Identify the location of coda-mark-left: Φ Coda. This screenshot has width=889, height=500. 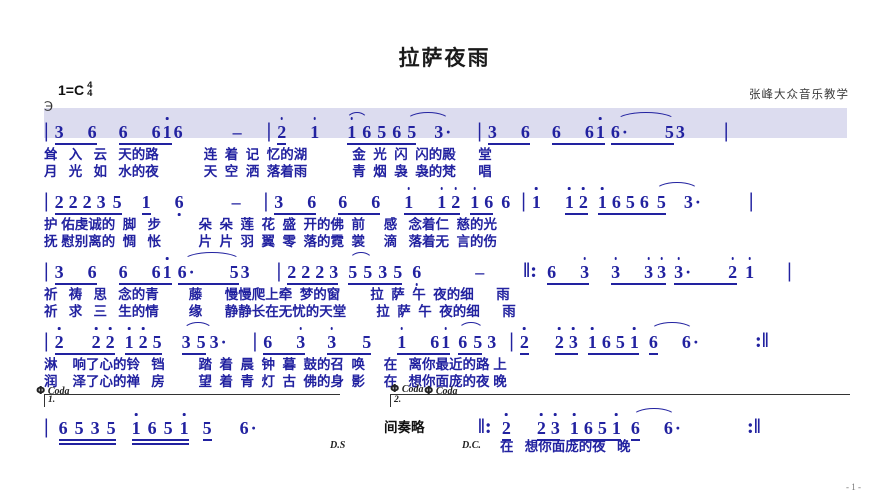
(53, 390).